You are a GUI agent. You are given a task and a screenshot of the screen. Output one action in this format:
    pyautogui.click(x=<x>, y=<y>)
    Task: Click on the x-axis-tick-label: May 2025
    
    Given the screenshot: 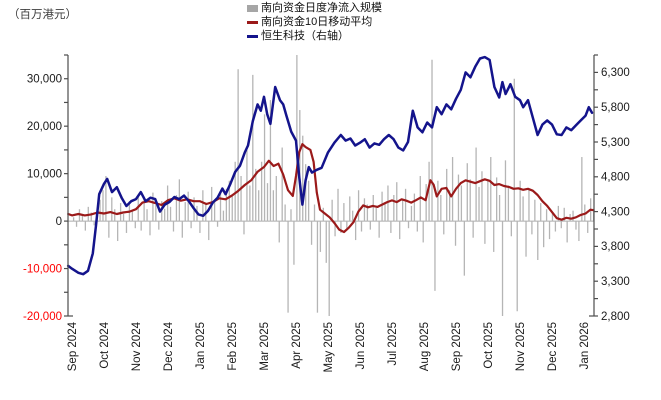 What is the action you would take?
    pyautogui.click(x=329, y=347)
    